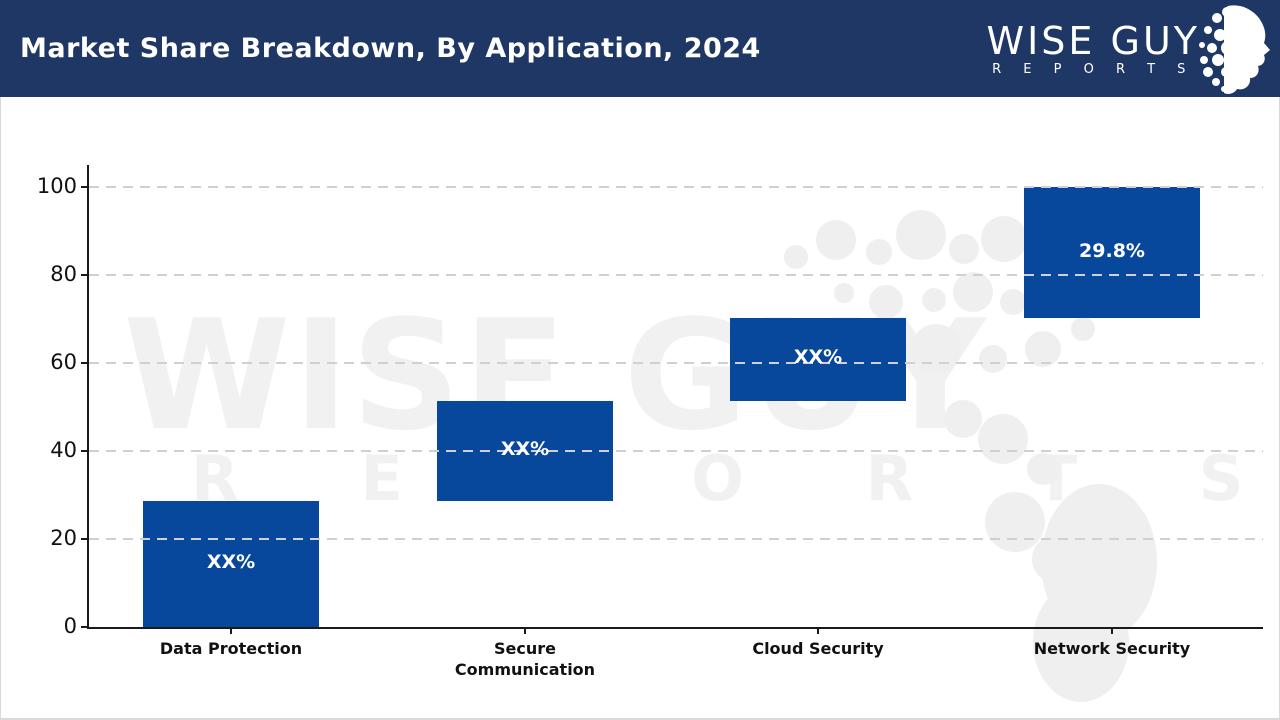  I want to click on xtick-label-network-security: Network Security, so click(1112, 648).